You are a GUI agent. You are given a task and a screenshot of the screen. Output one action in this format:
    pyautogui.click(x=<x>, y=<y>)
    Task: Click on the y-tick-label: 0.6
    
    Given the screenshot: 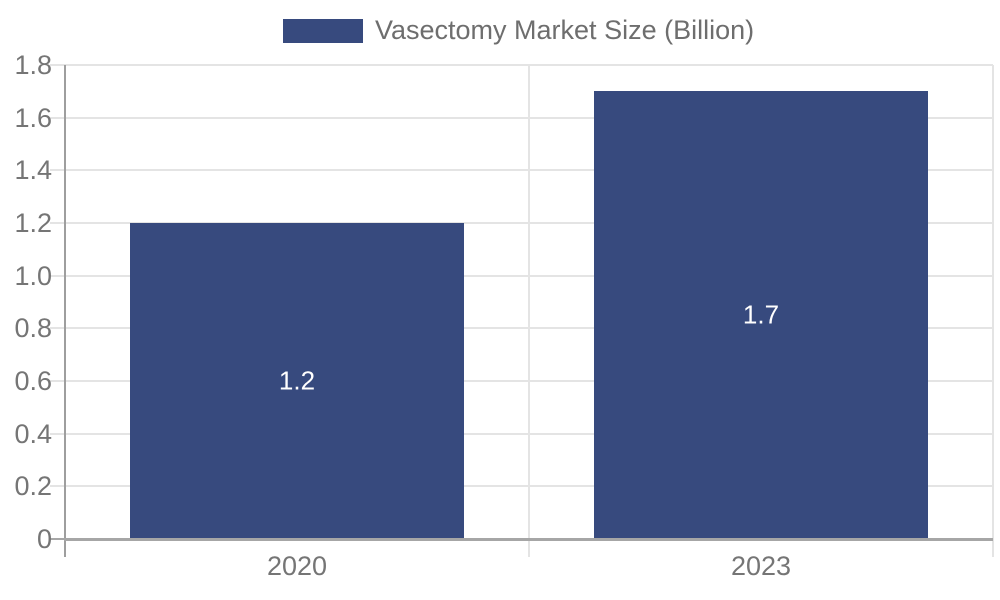 What is the action you would take?
    pyautogui.click(x=33, y=381)
    